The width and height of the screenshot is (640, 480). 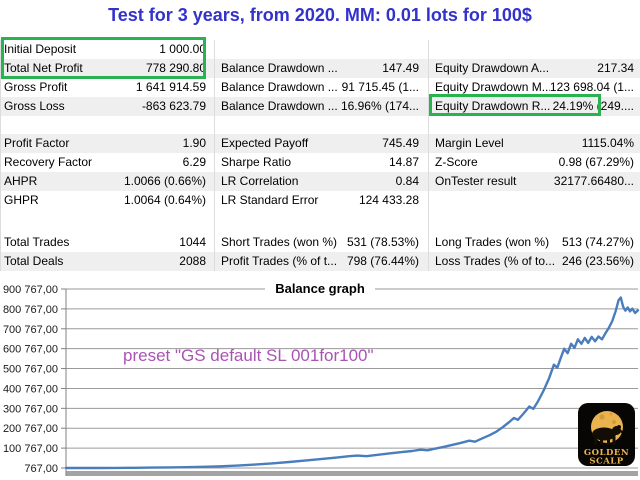 I want to click on stat-label: AHPR, so click(x=21, y=181).